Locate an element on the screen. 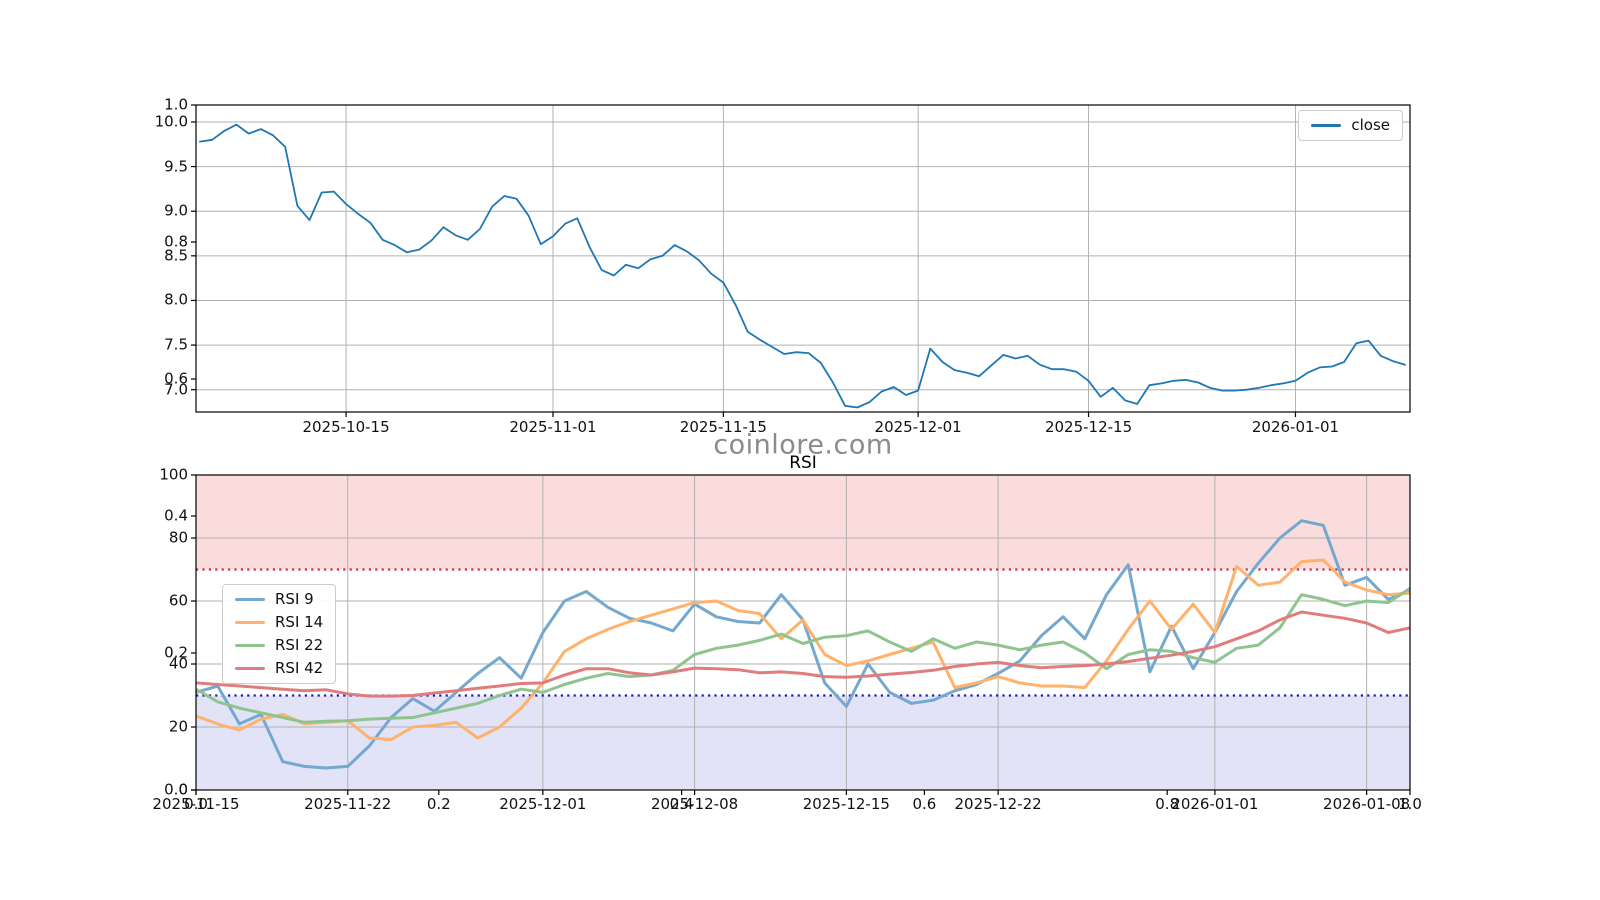  unit-y-tick-label: 0.8 is located at coordinates (176, 241).